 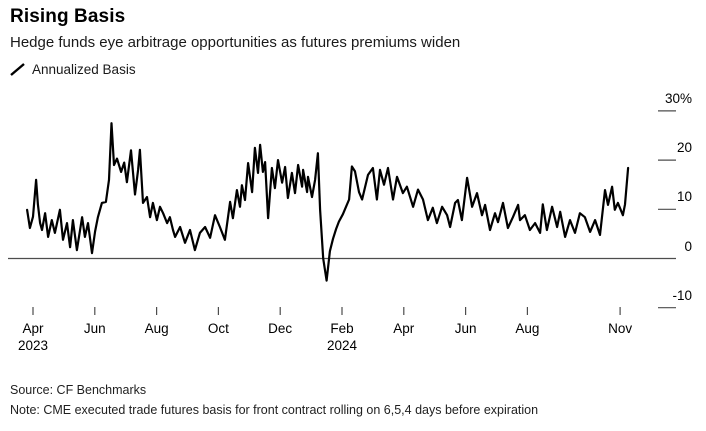 What do you see at coordinates (78, 390) in the screenshot?
I see `source-note: Source: CF Benchmarks` at bounding box center [78, 390].